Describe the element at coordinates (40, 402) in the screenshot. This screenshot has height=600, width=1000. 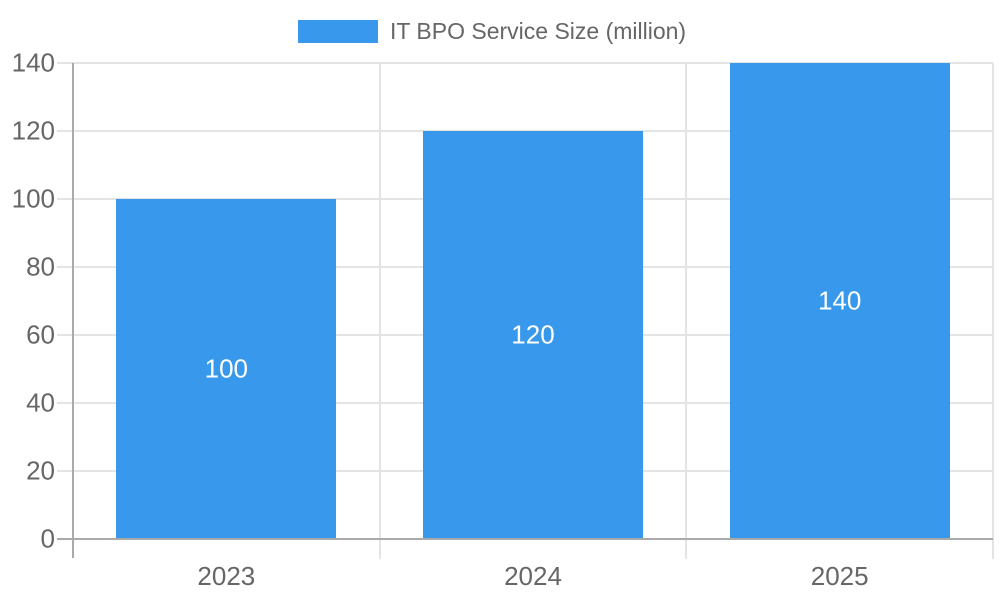
I see `y-axis-tick-label: 40` at that location.